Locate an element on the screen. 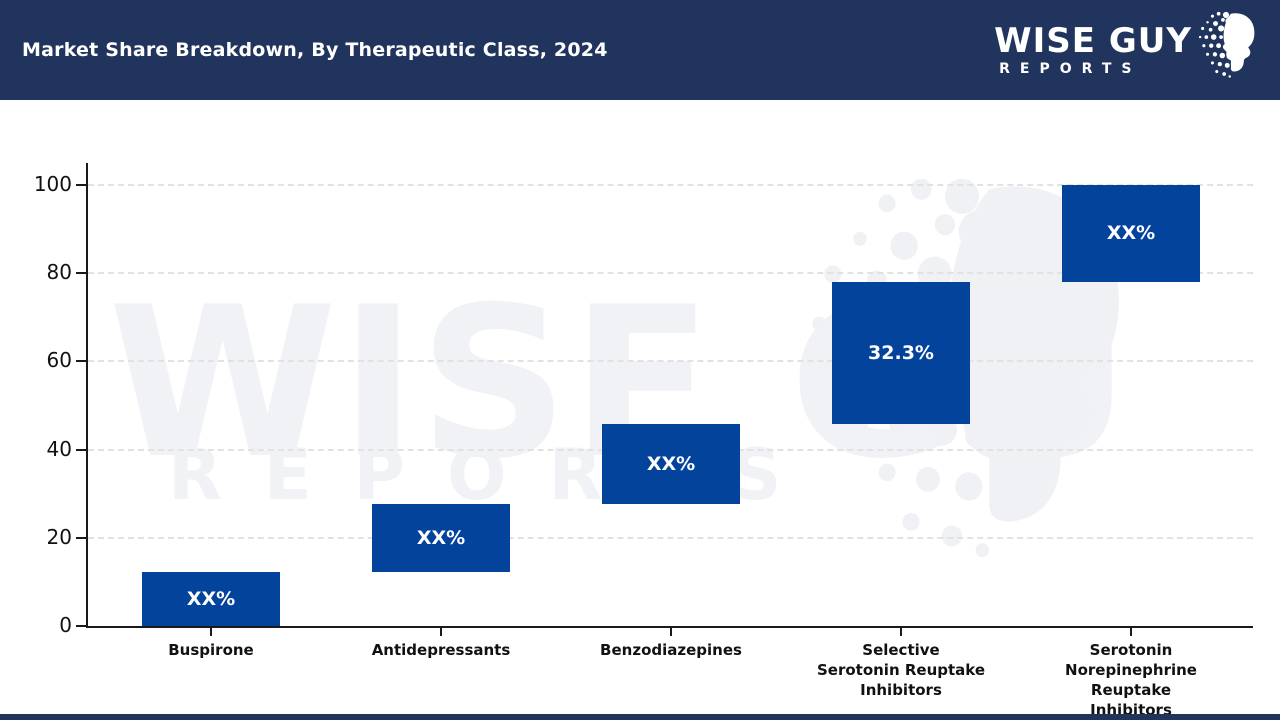 Image resolution: width=1280 pixels, height=720 pixels. bottom-strip is located at coordinates (640, 717).